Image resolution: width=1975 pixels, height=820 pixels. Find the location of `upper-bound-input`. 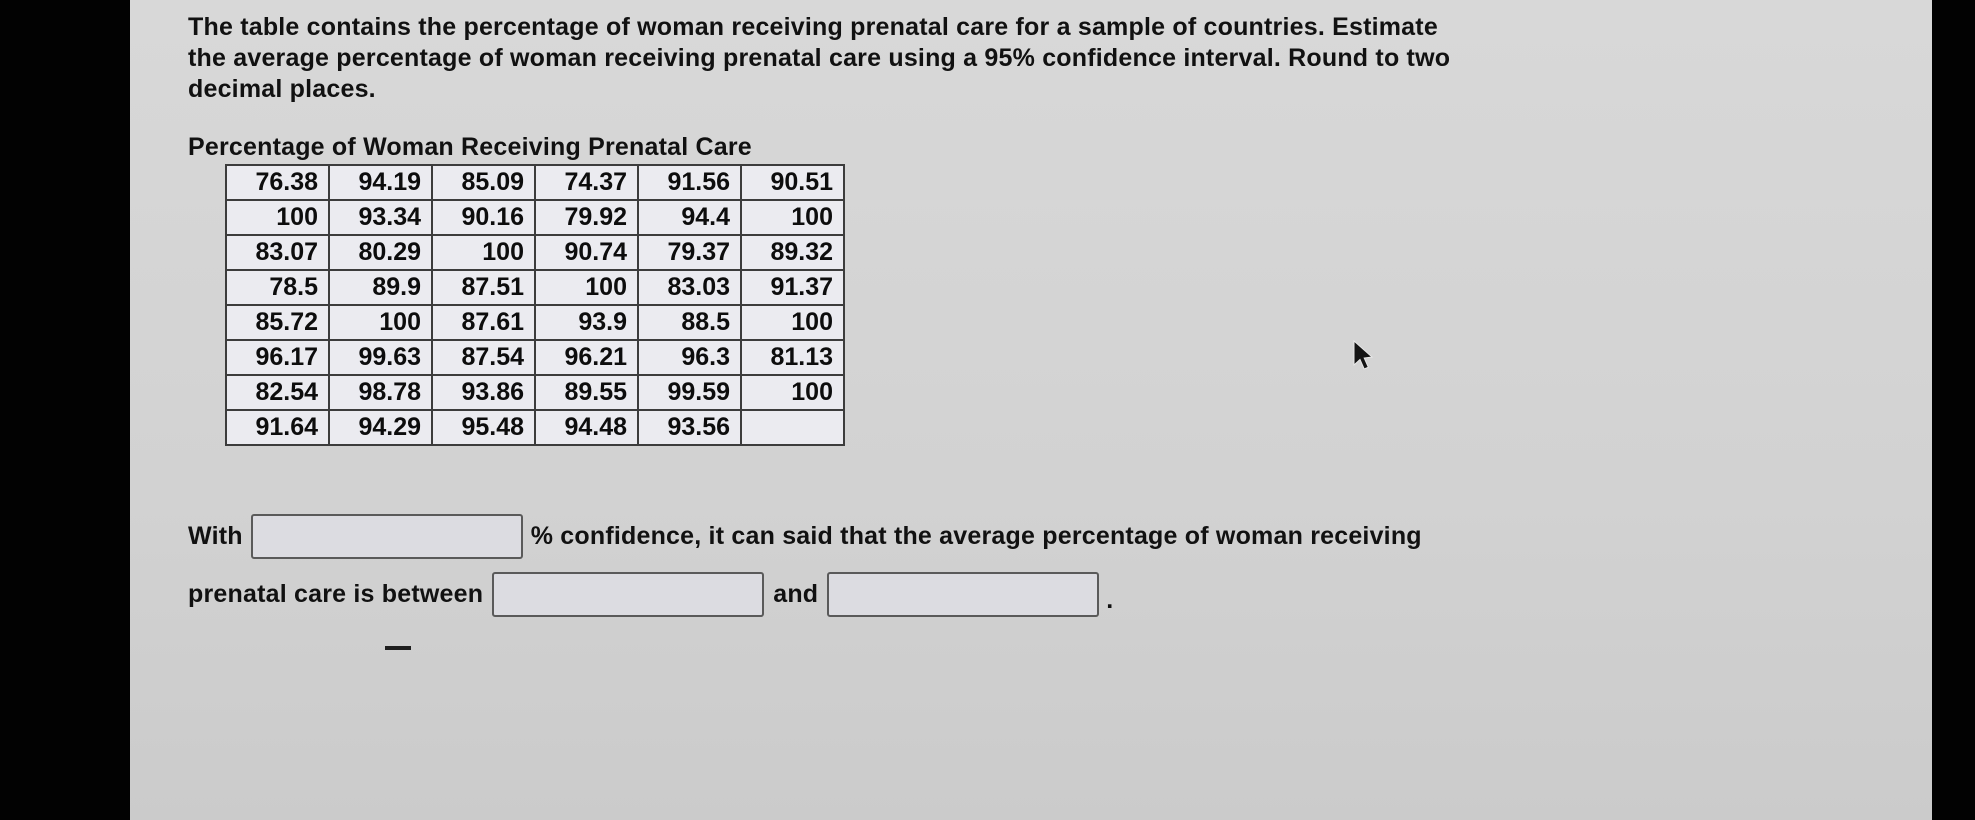

upper-bound-input is located at coordinates (963, 594).